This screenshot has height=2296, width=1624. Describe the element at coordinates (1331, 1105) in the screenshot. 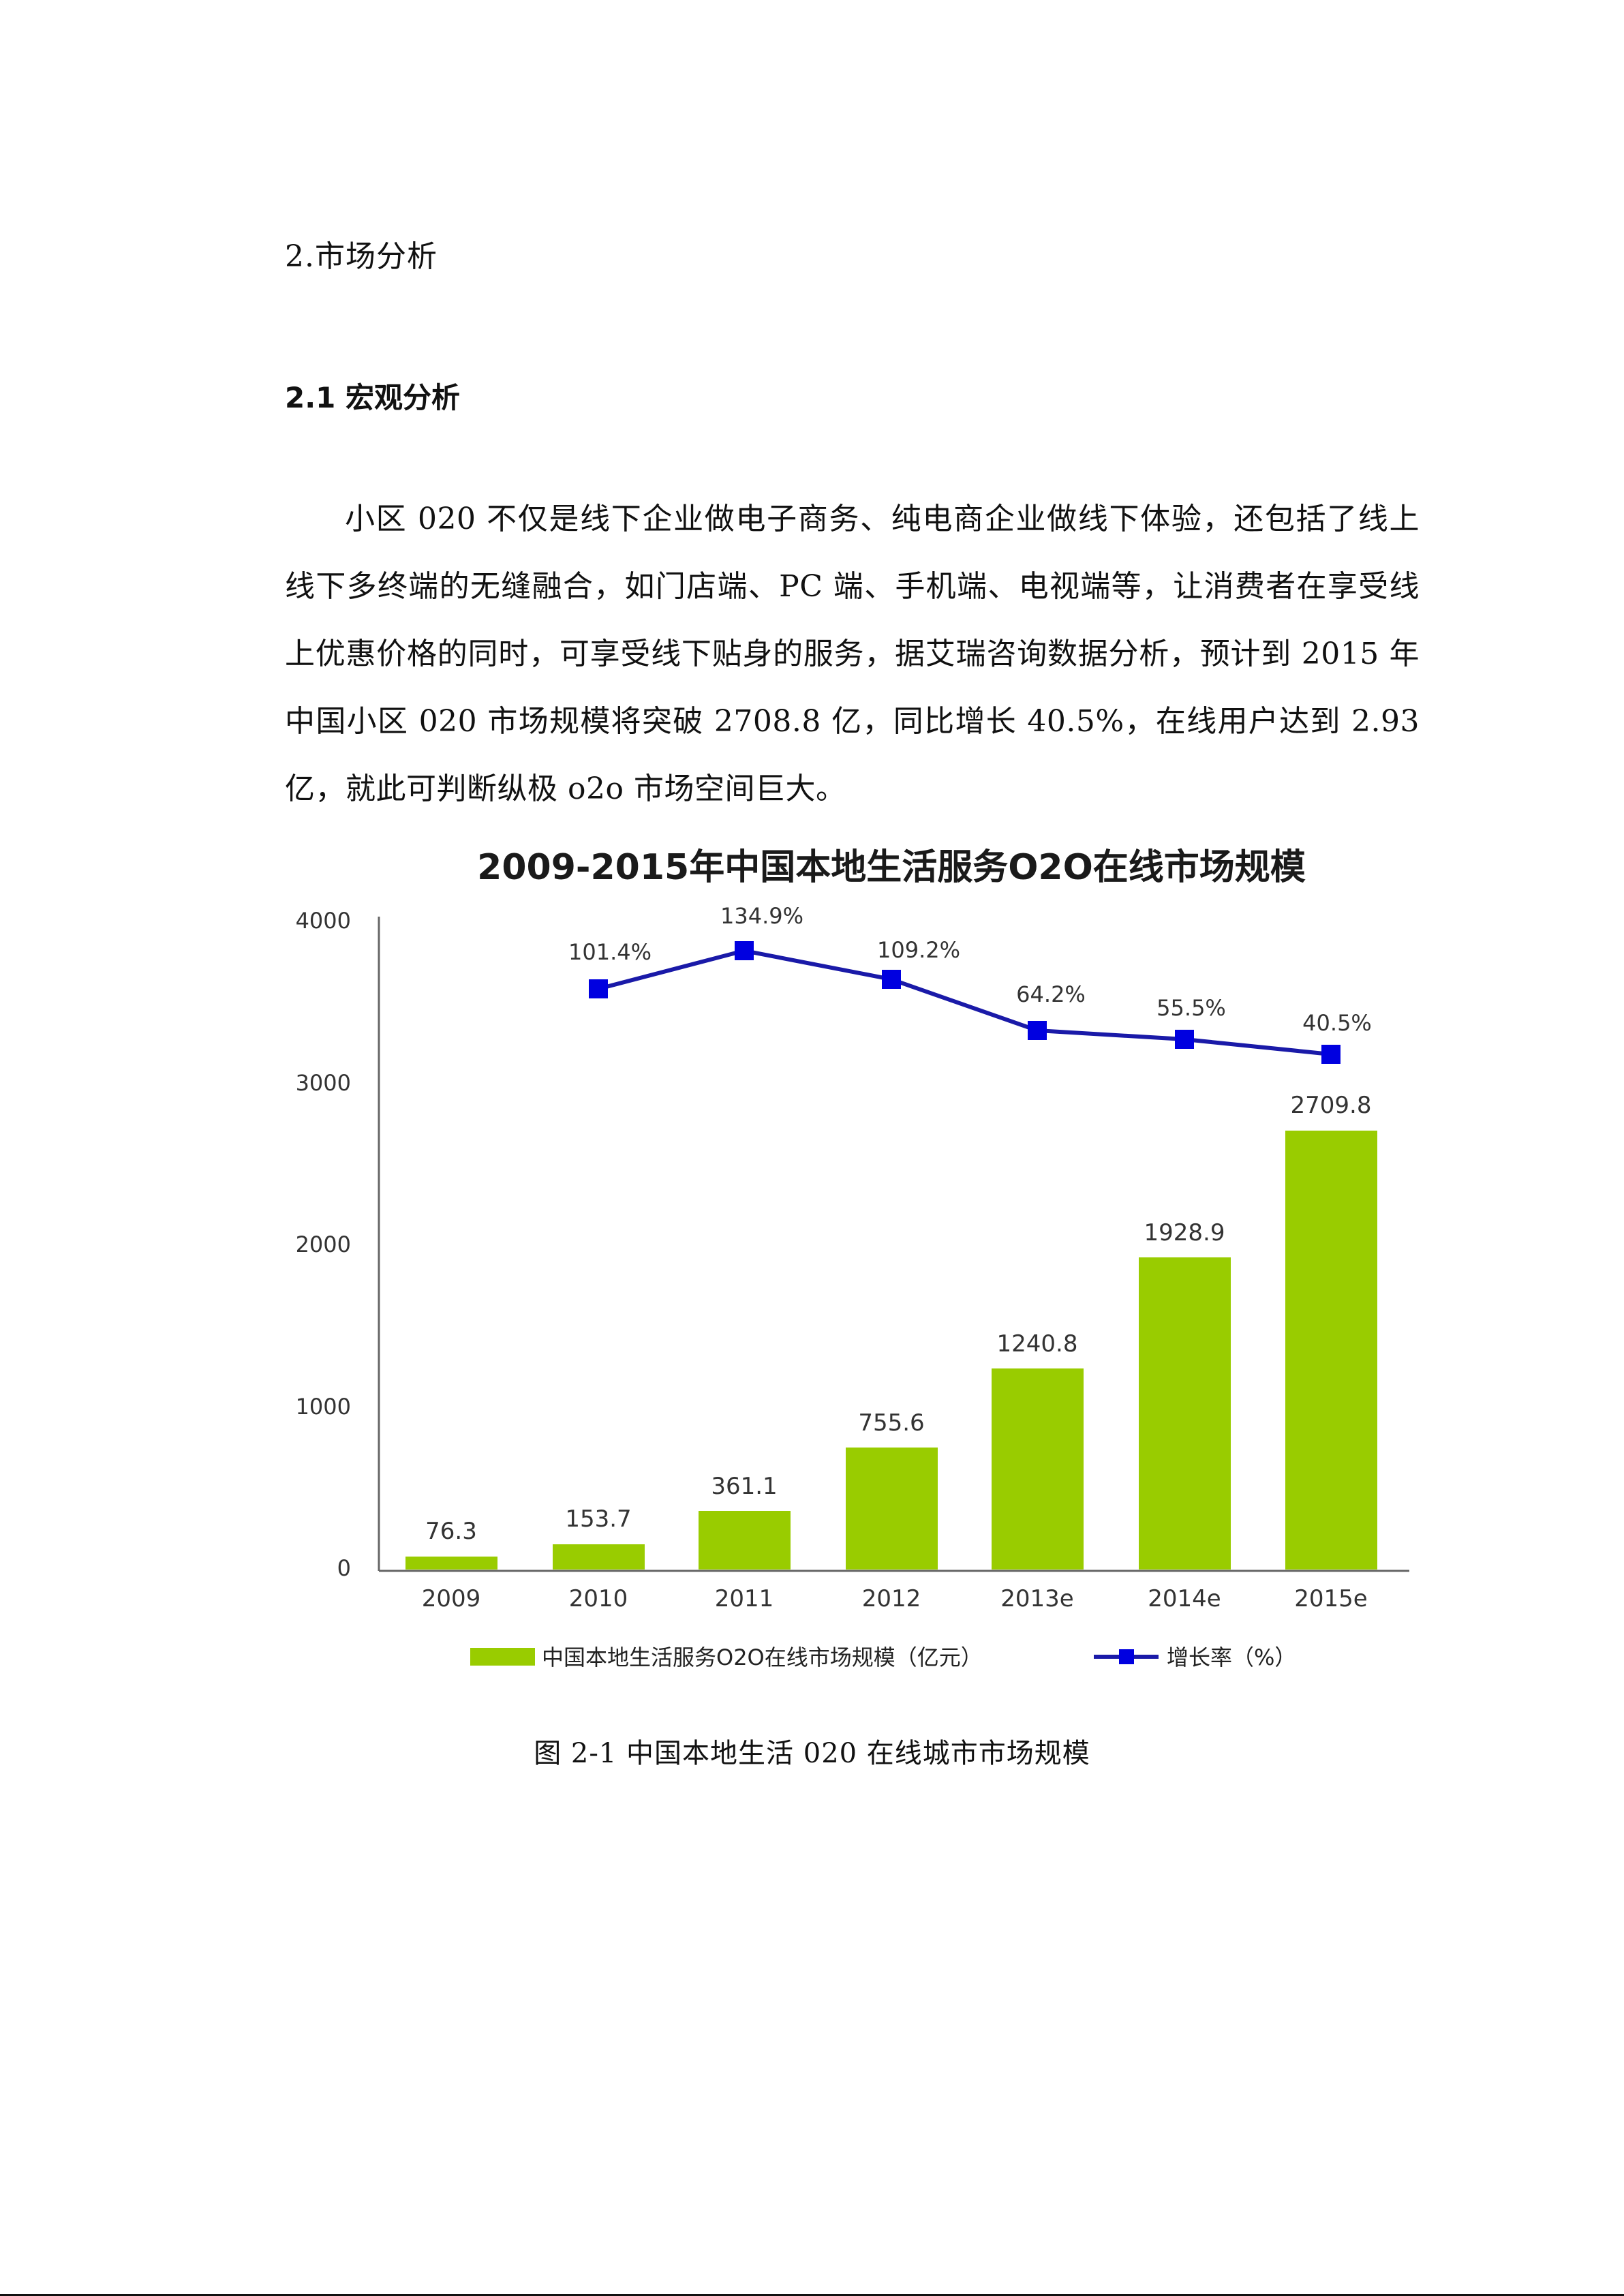

I see `bar-value-label: 2709.8` at that location.